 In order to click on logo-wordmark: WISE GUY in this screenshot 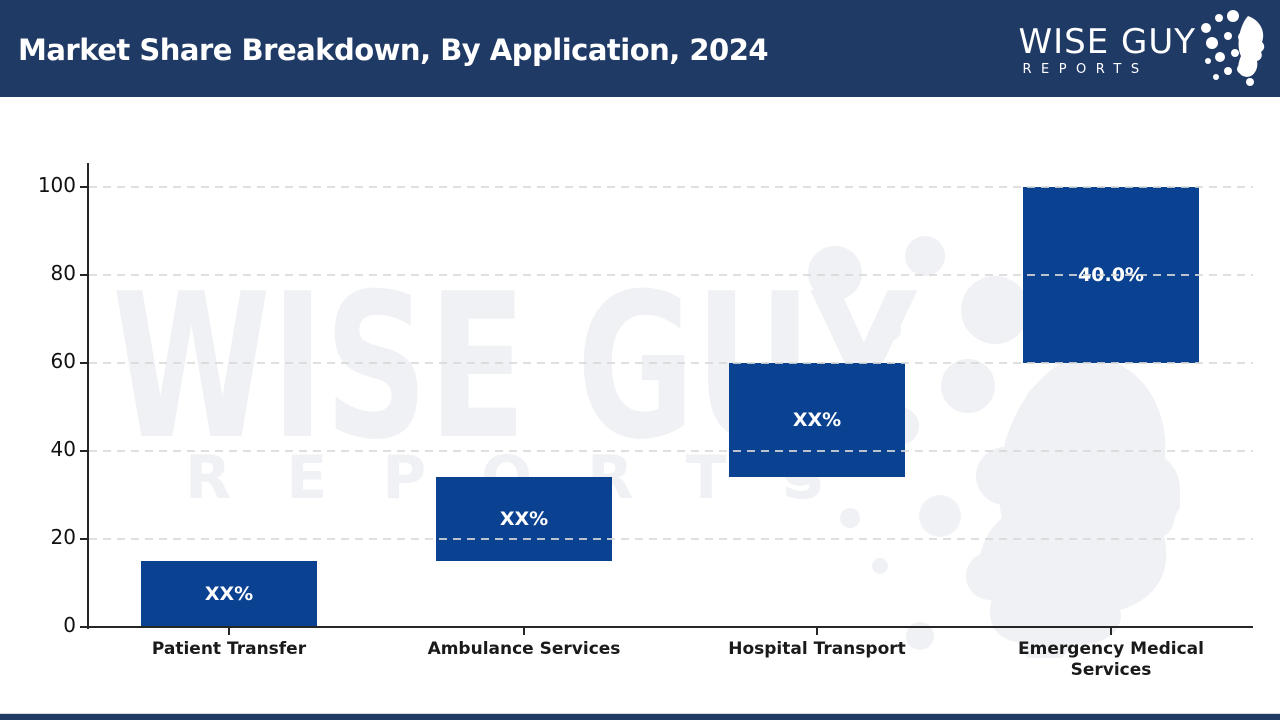, I will do `click(1107, 42)`.